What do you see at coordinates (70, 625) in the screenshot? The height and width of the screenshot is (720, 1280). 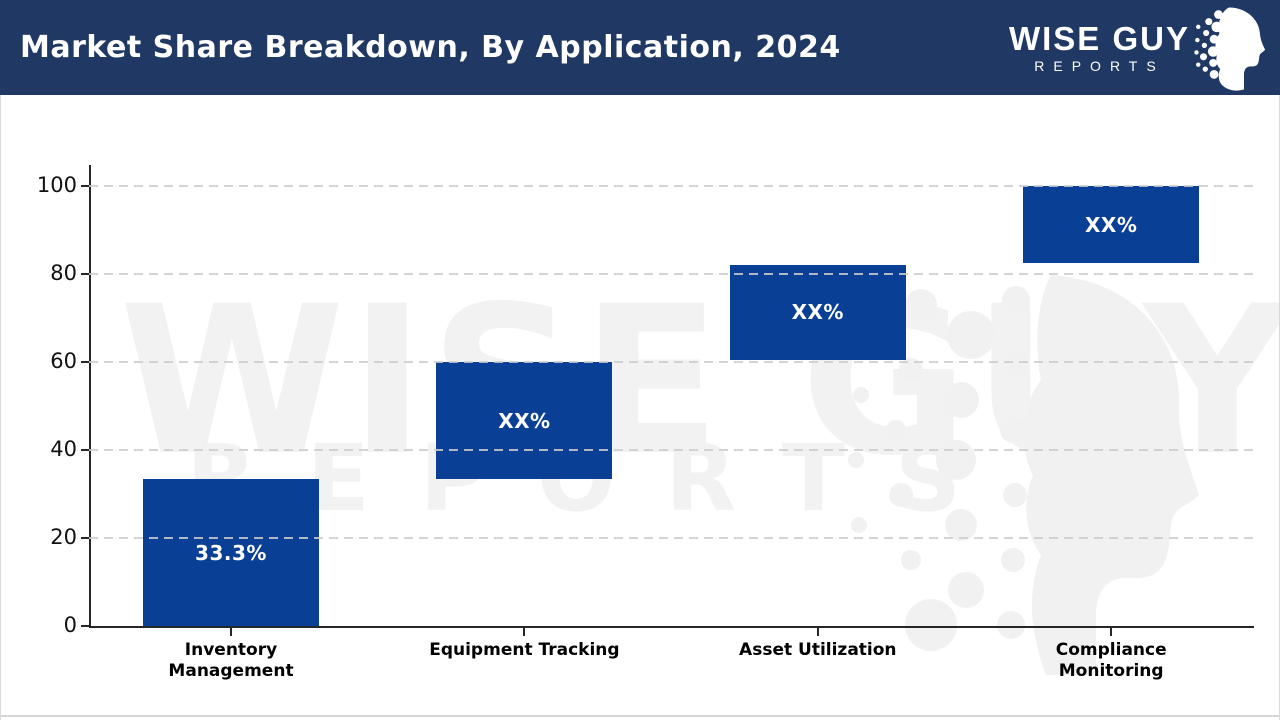 I see `y-tick-label-0: 0` at bounding box center [70, 625].